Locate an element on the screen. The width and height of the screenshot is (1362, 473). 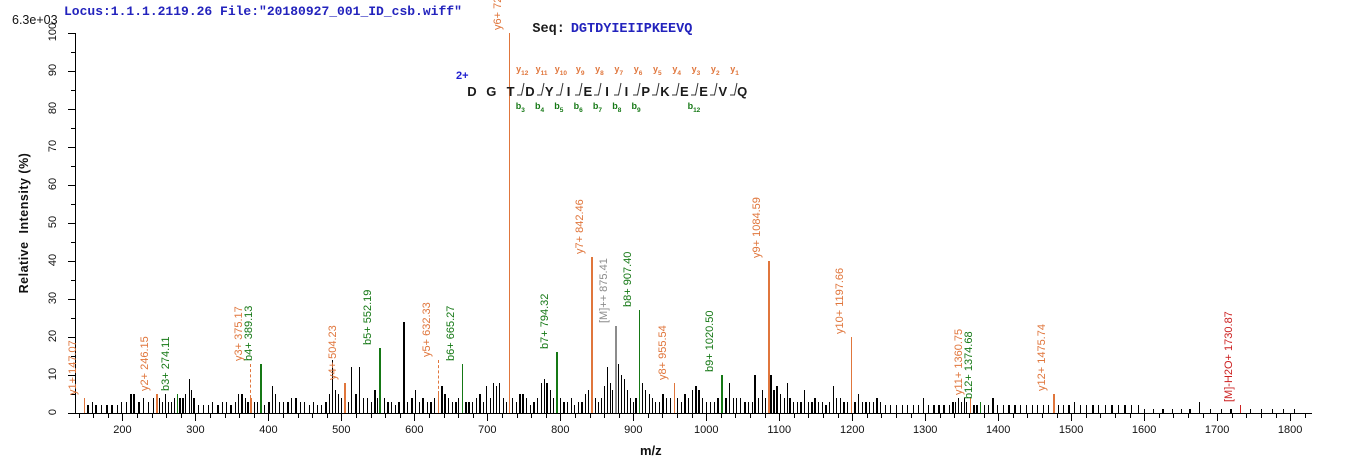
b-ion-tag: b9 is located at coordinates (636, 107).